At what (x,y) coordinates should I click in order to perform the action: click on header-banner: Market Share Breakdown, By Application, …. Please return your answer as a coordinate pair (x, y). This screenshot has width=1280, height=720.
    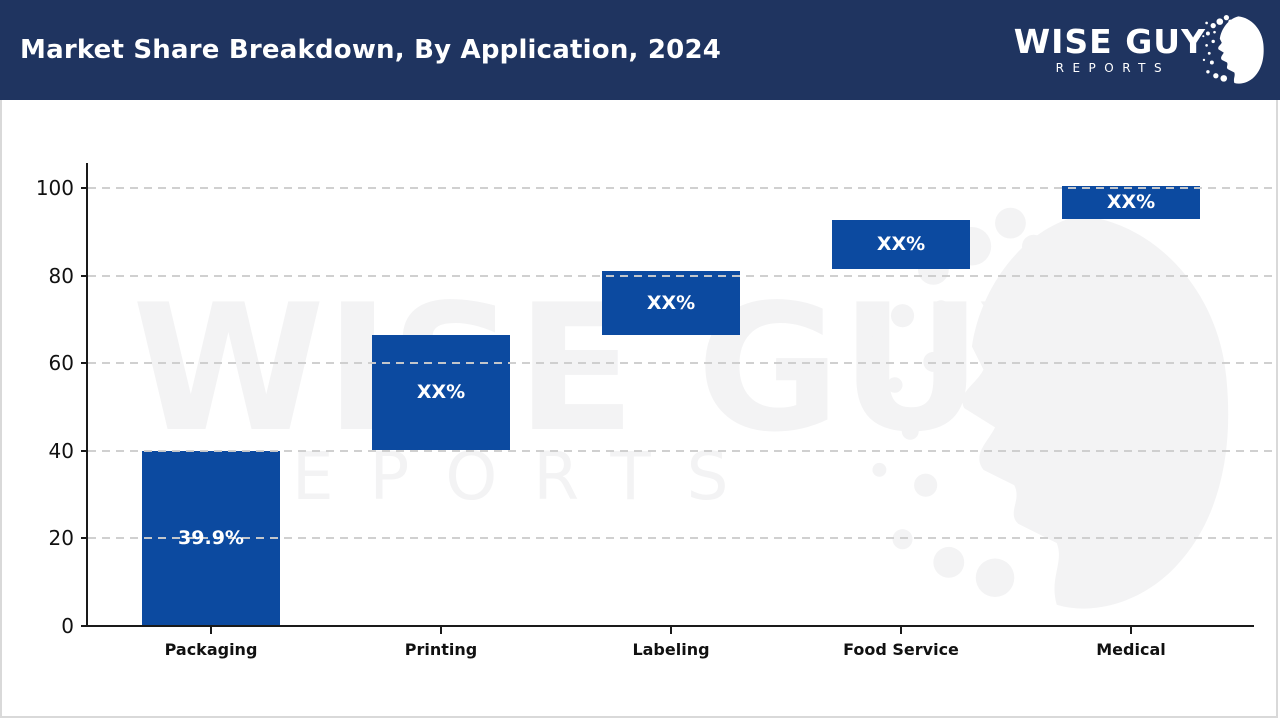
    Looking at the image, I should click on (640, 50).